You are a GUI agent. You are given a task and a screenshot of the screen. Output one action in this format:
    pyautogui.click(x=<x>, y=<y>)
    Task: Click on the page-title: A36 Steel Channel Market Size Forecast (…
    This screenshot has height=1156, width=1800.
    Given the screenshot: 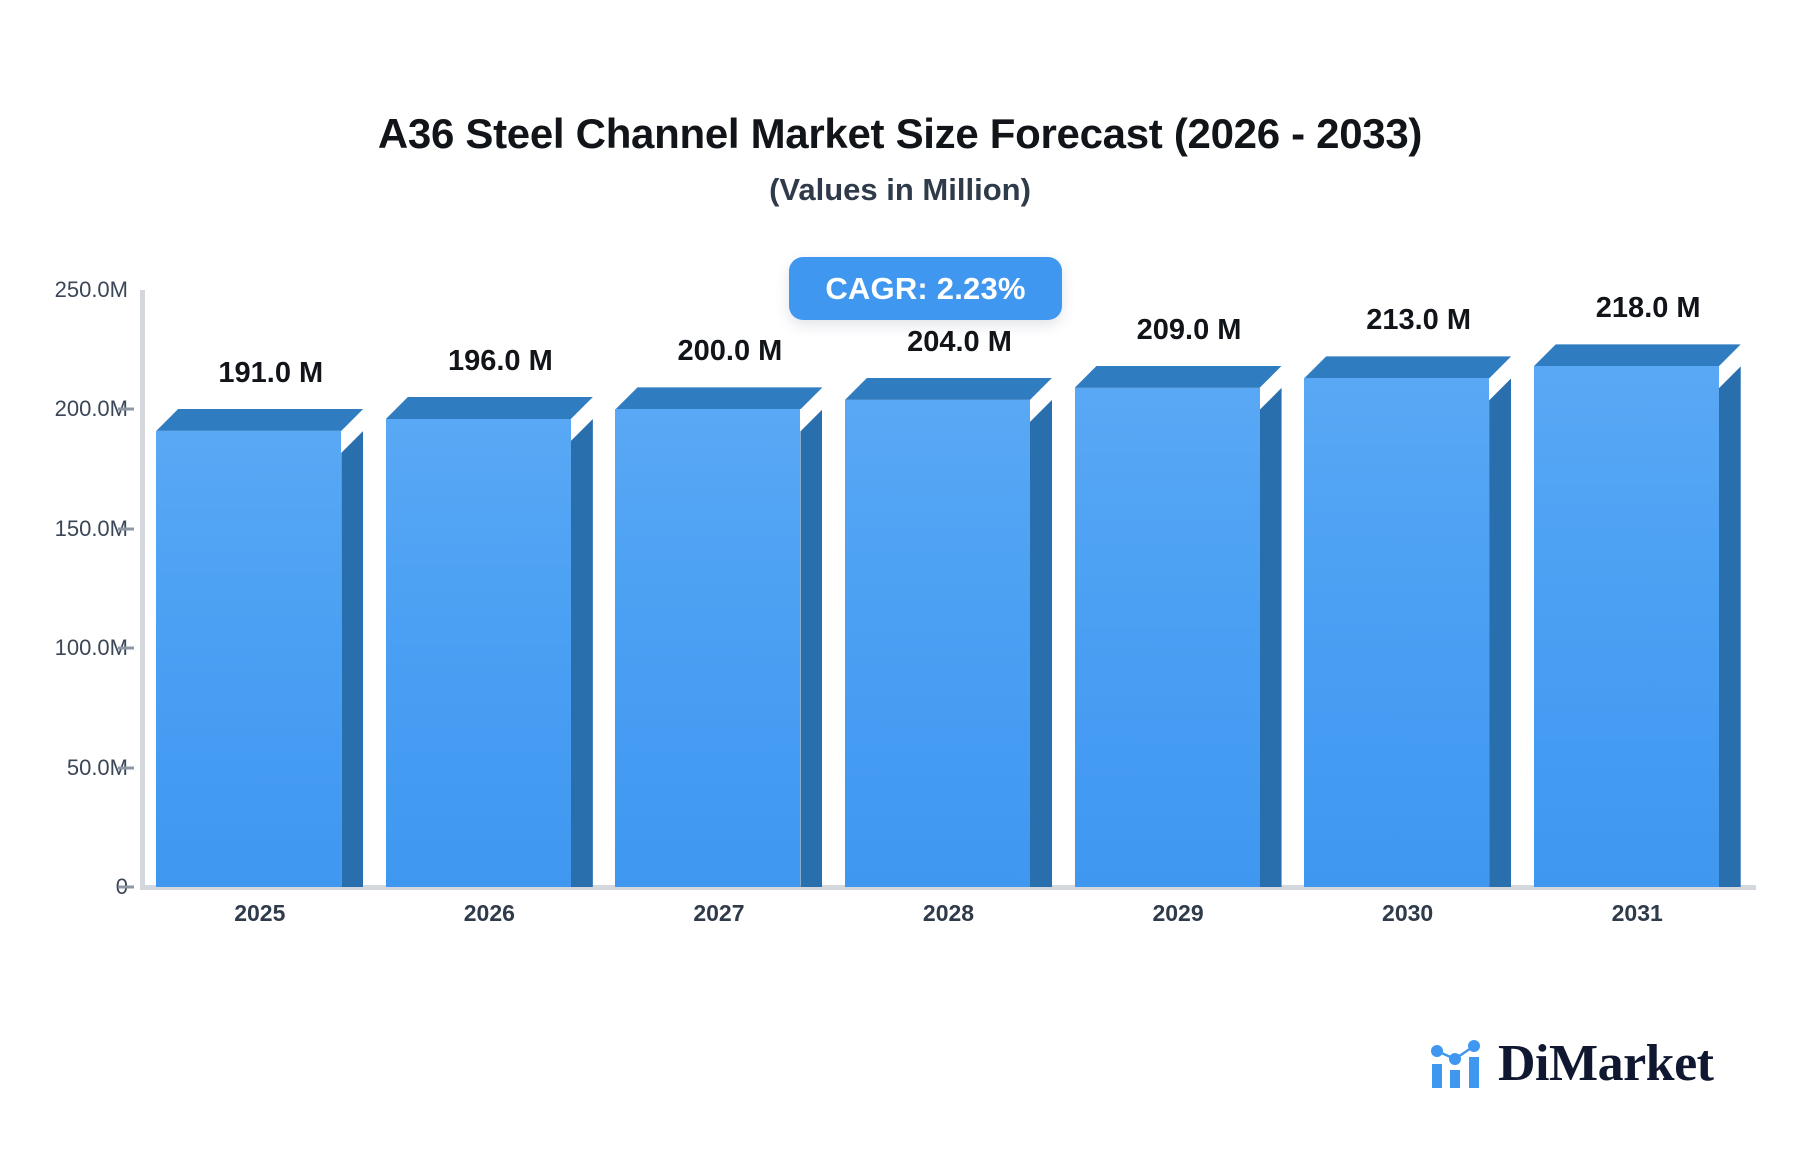 What is the action you would take?
    pyautogui.click(x=900, y=133)
    